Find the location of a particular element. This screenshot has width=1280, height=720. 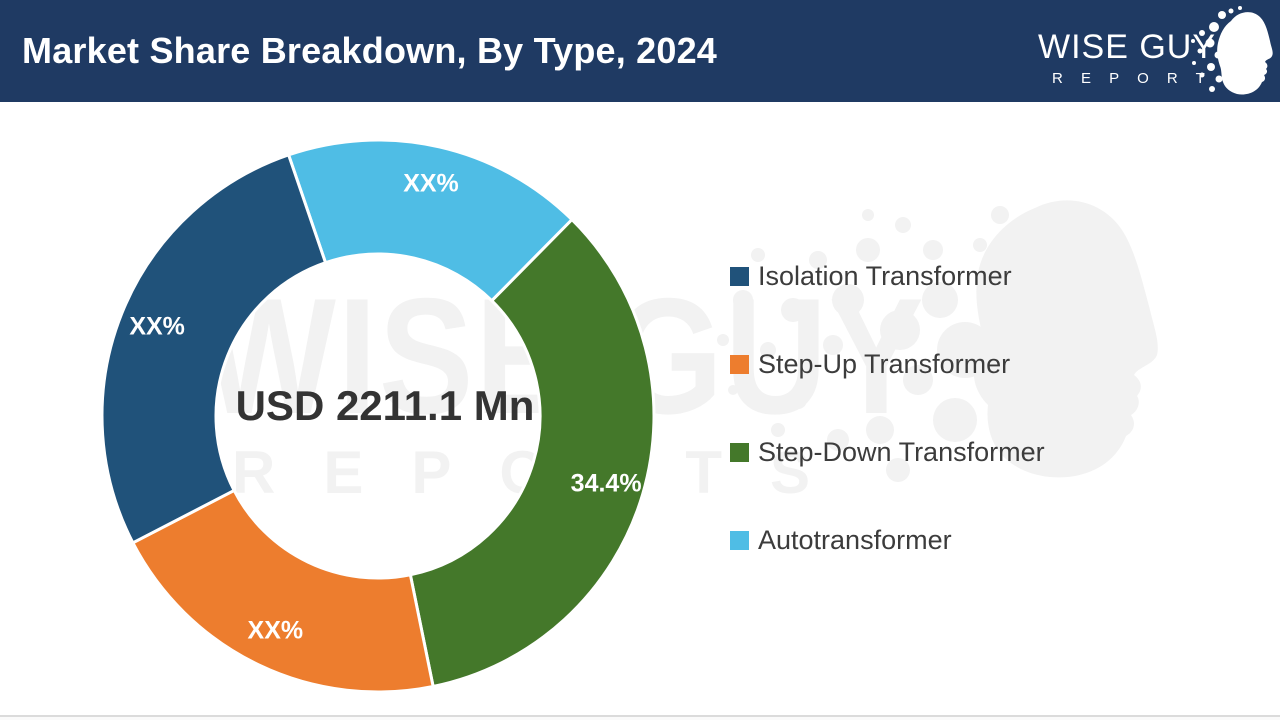

legend-label: Step-Down Transformer is located at coordinates (901, 451).